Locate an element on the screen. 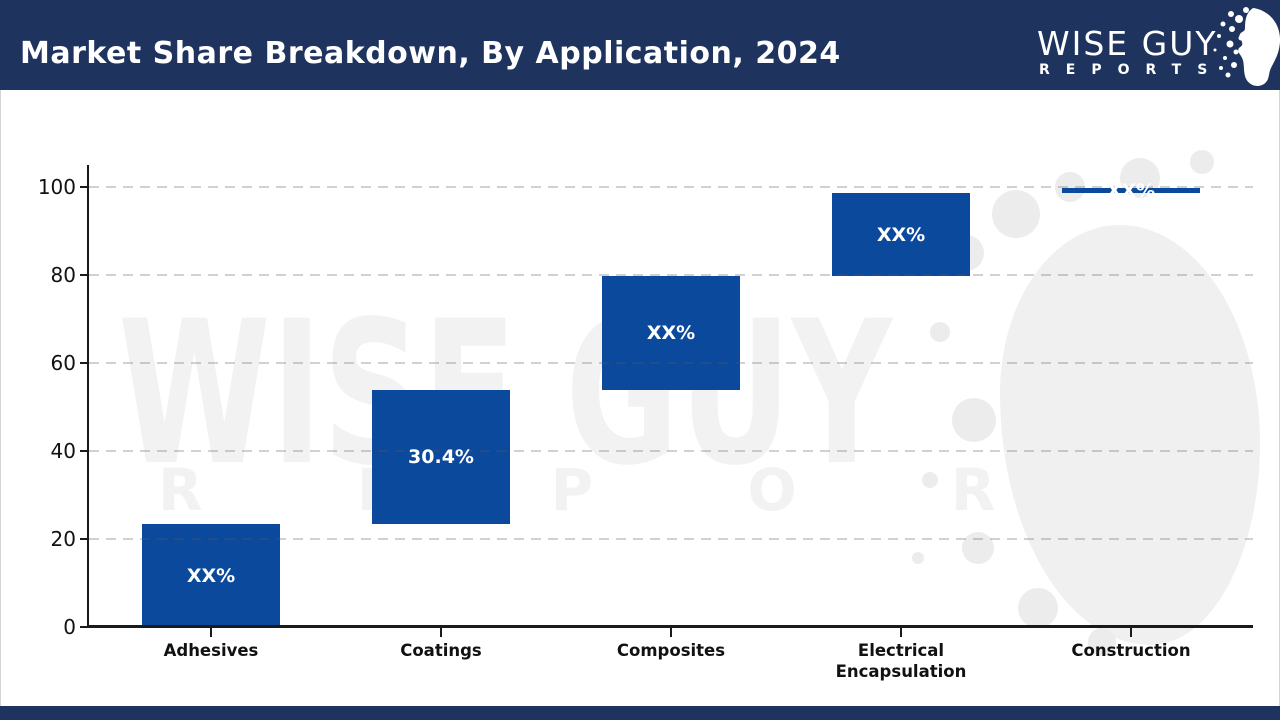 The width and height of the screenshot is (1280, 720). y-axis-line is located at coordinates (88, 396).